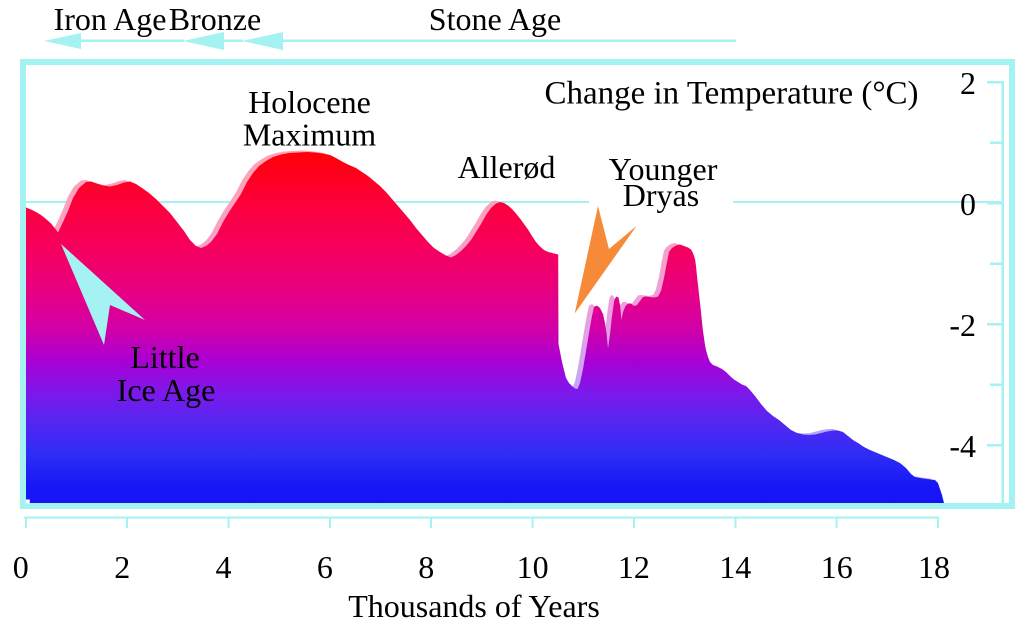  What do you see at coordinates (962, 325) in the screenshot?
I see `svg-text: -2` at bounding box center [962, 325].